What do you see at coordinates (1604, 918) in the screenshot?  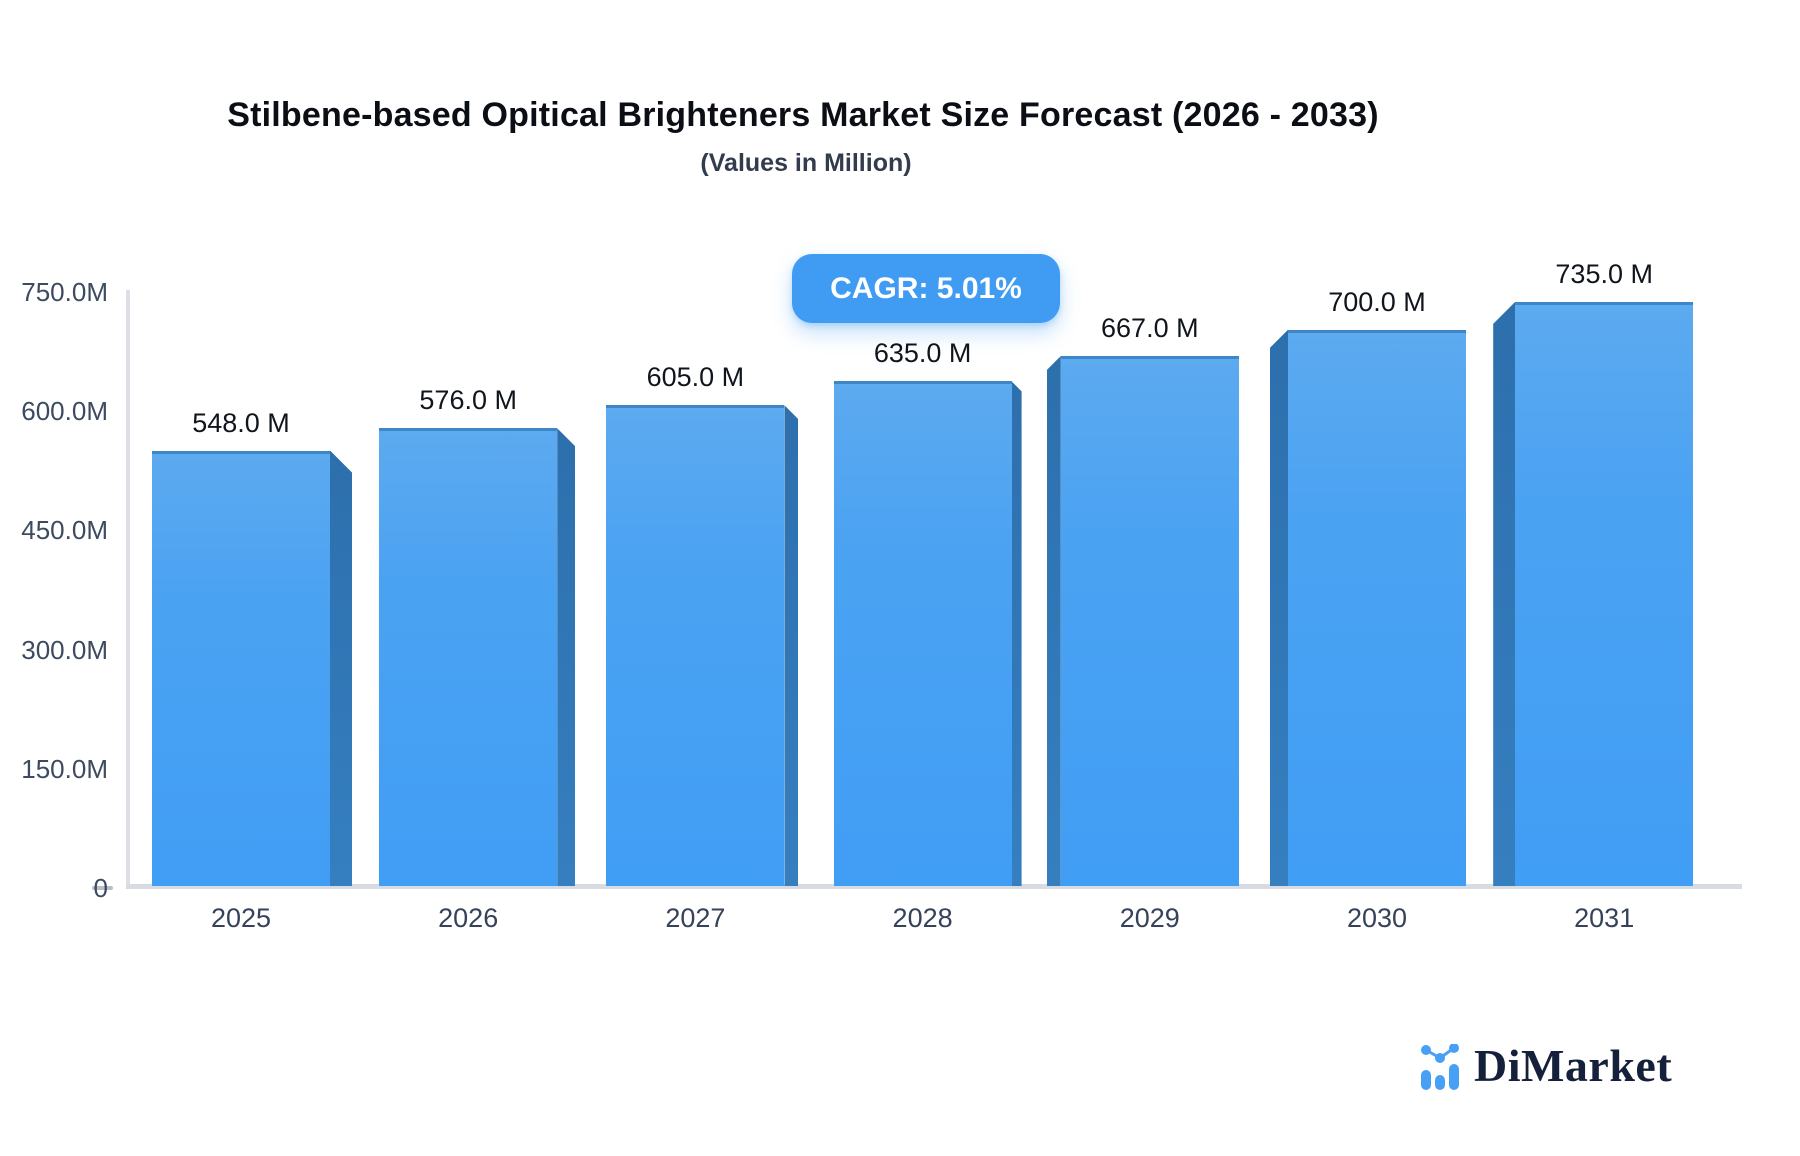 I see `x-tick-label: 2031` at bounding box center [1604, 918].